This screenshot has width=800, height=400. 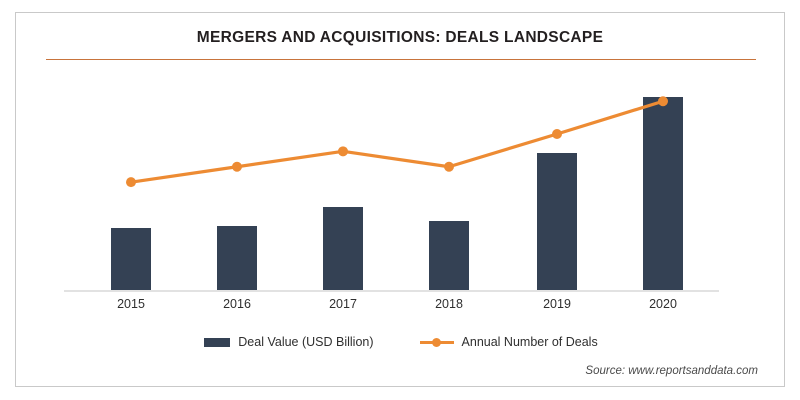 I want to click on line-path, so click(x=397, y=141).